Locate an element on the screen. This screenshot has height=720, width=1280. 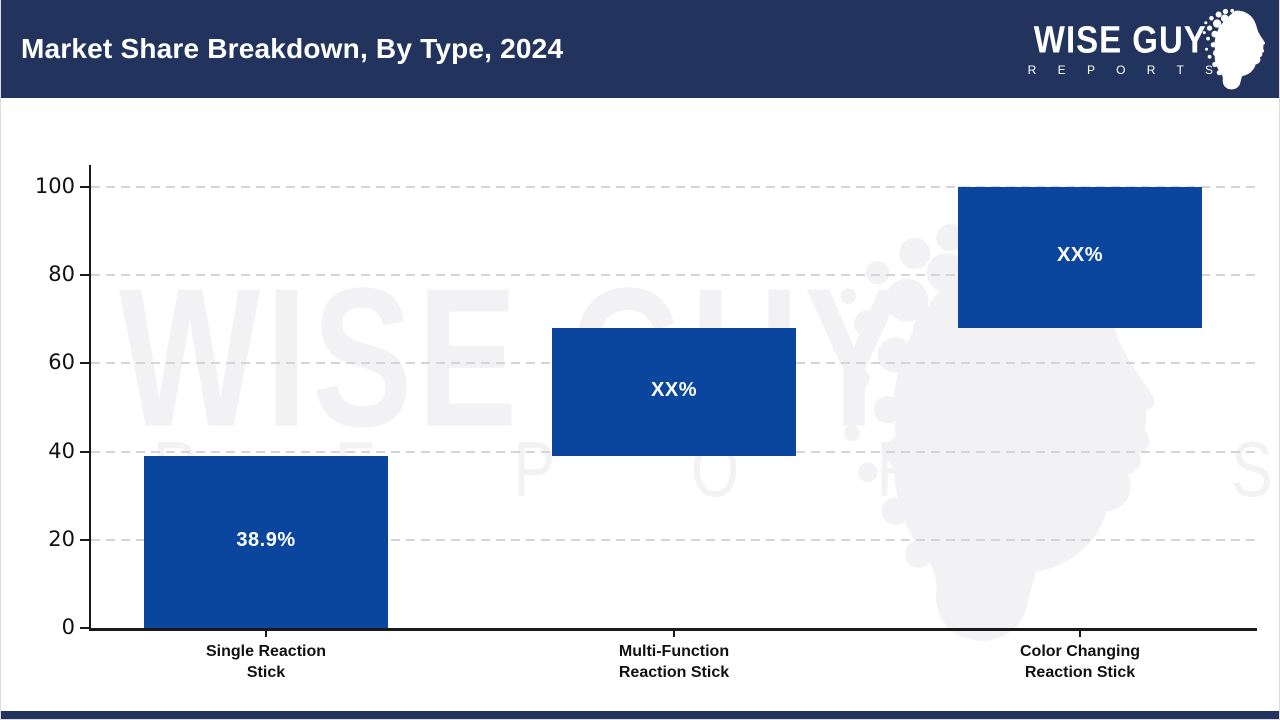
brand-logo-subtitle: R E P O R T S is located at coordinates (1124, 70).